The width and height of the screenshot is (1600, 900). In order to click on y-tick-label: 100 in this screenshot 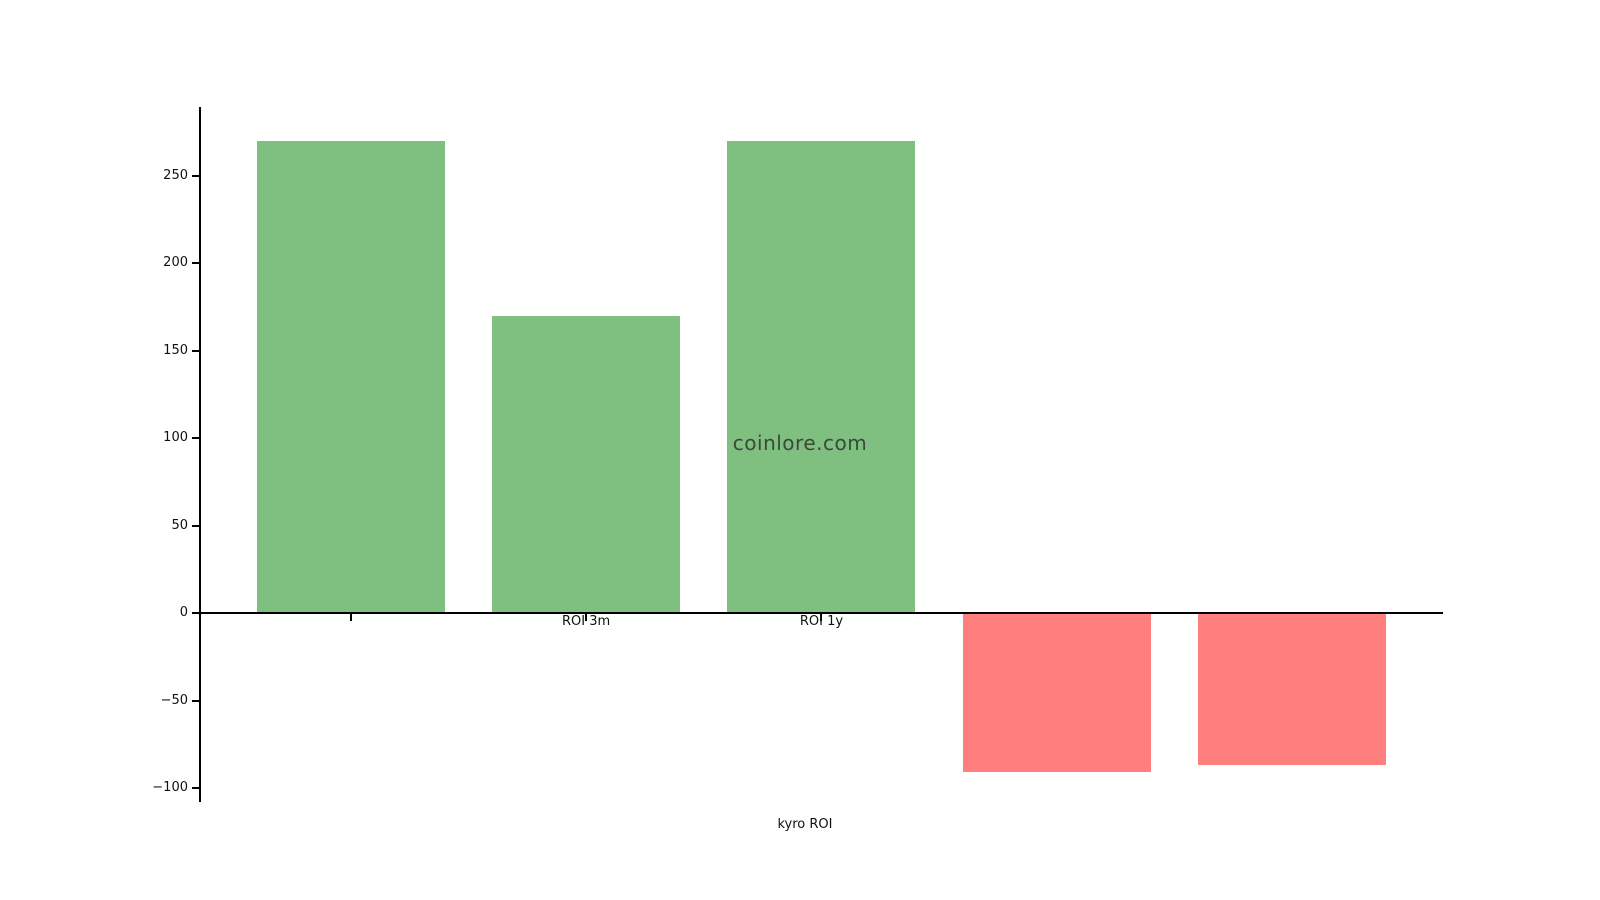, I will do `click(175, 437)`.